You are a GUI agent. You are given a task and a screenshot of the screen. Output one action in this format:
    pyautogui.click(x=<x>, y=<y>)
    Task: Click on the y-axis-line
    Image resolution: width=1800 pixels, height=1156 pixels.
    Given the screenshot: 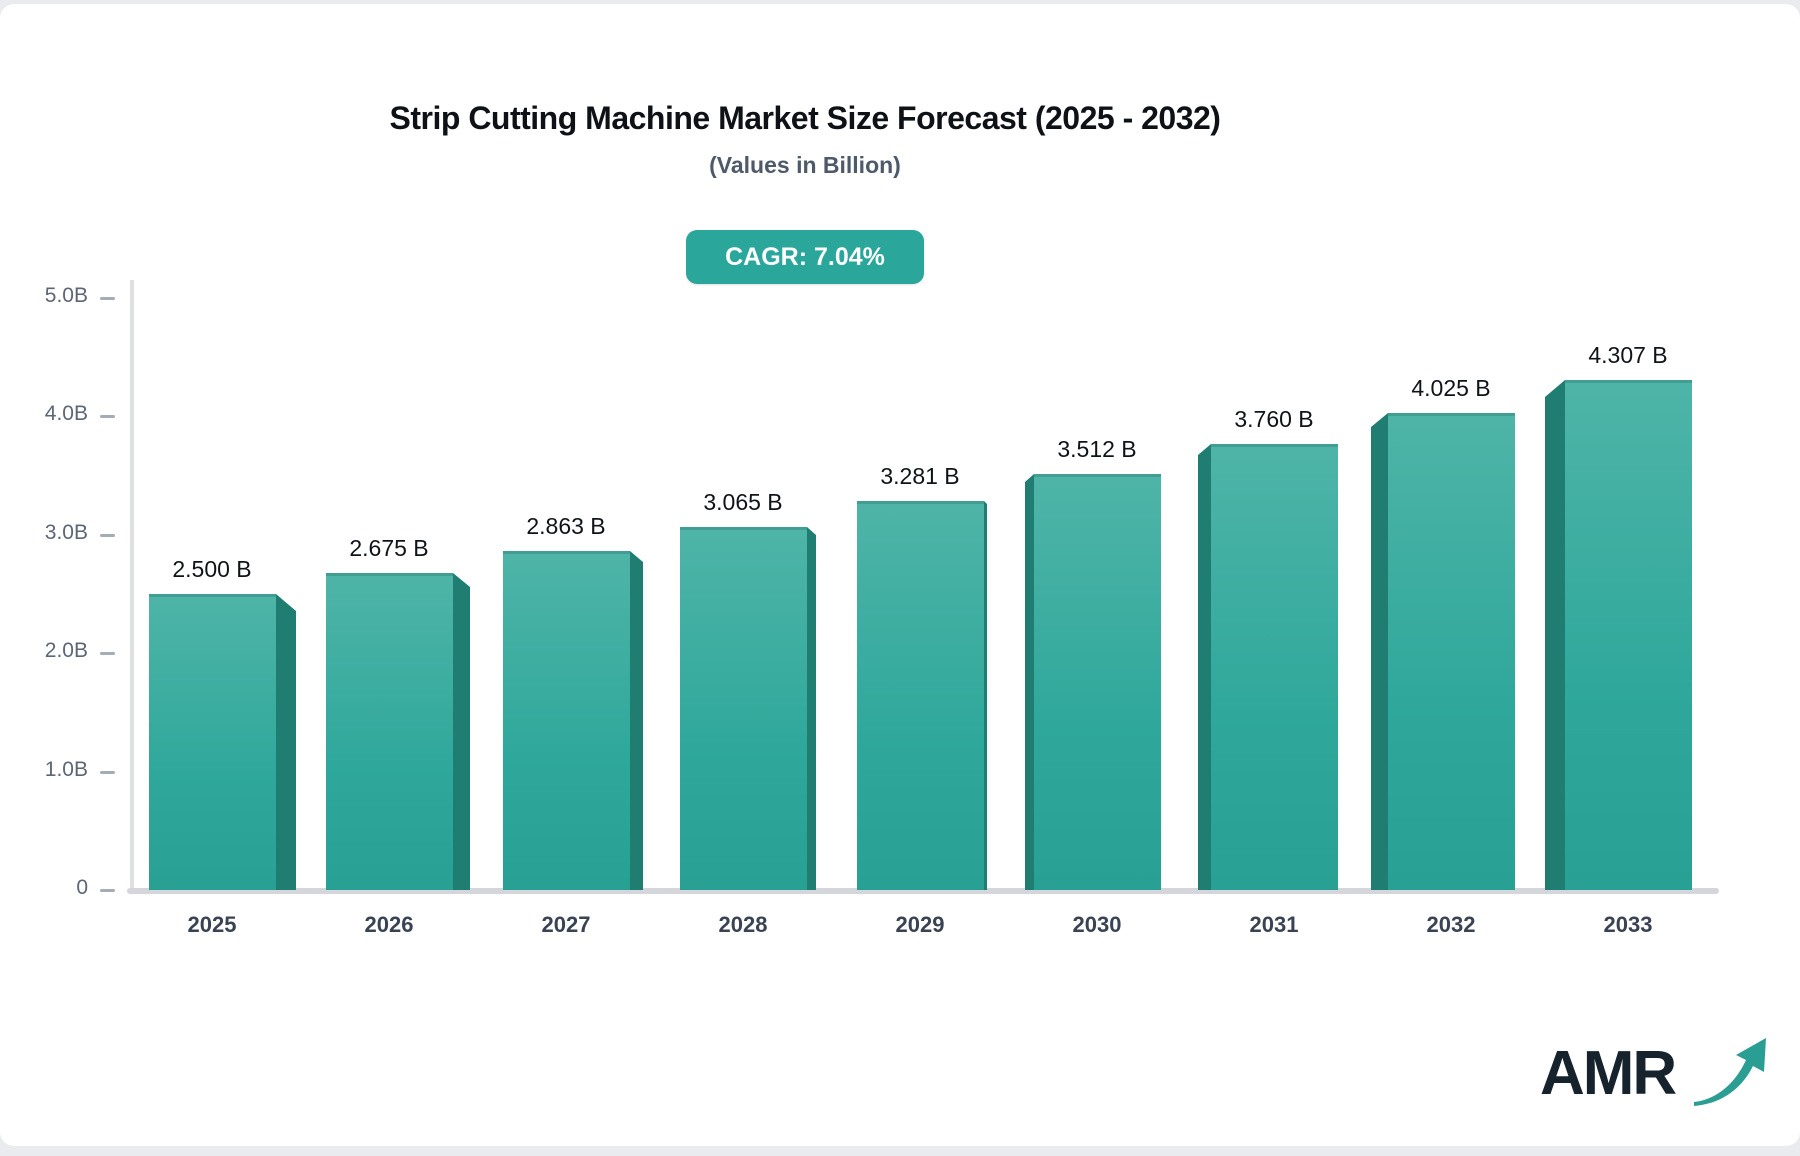 What is the action you would take?
    pyautogui.click(x=132, y=585)
    